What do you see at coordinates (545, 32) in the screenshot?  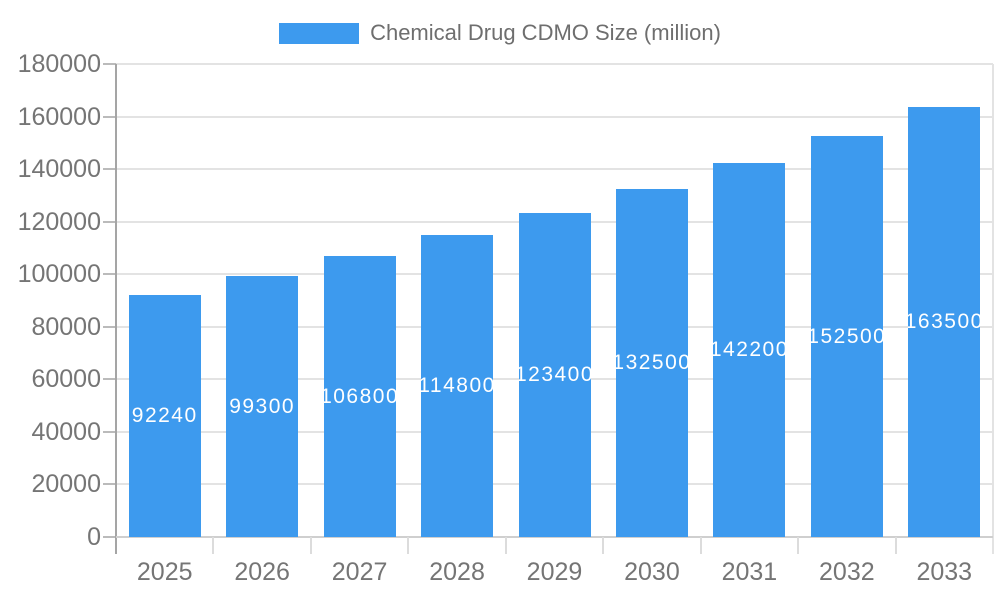 I see `legend-label: Chemical Drug CDMO Size (million)` at bounding box center [545, 32].